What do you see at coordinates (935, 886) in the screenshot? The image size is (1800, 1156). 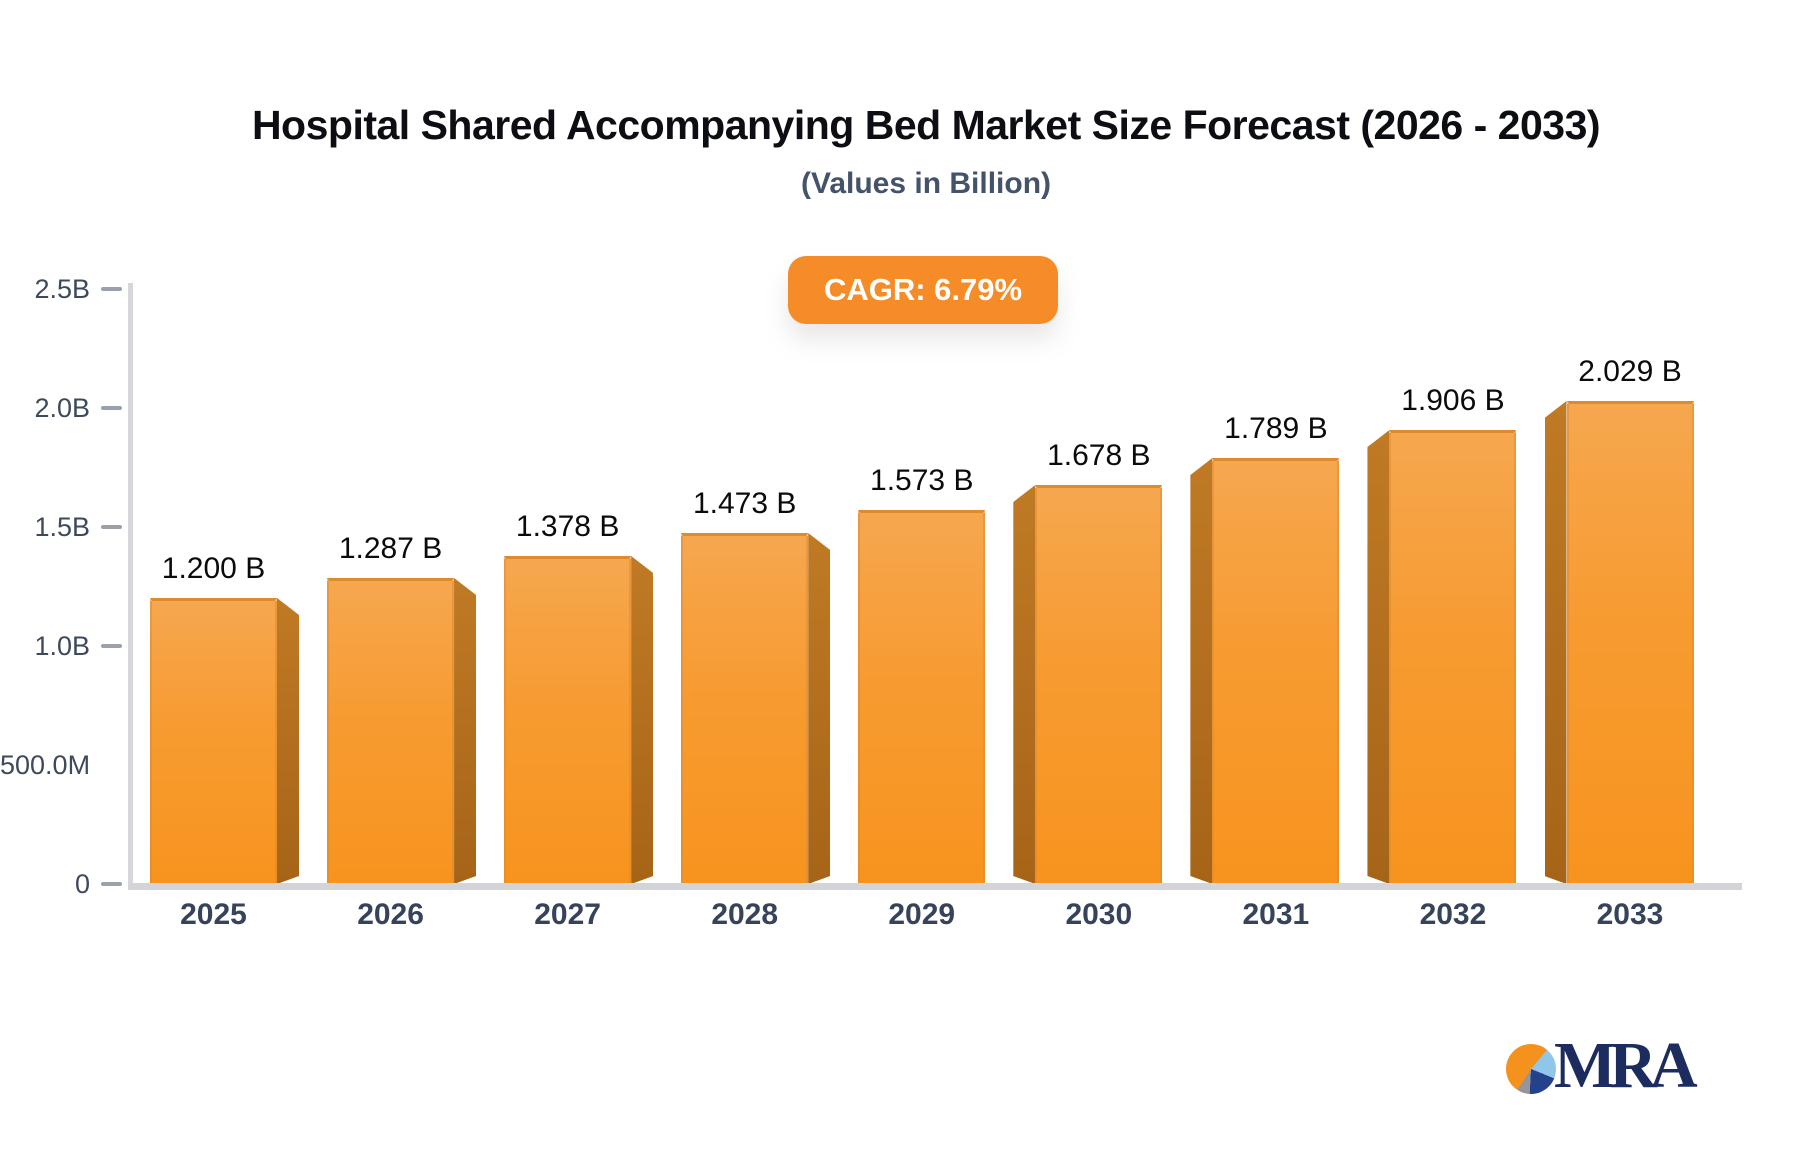 I see `x-axis-line` at bounding box center [935, 886].